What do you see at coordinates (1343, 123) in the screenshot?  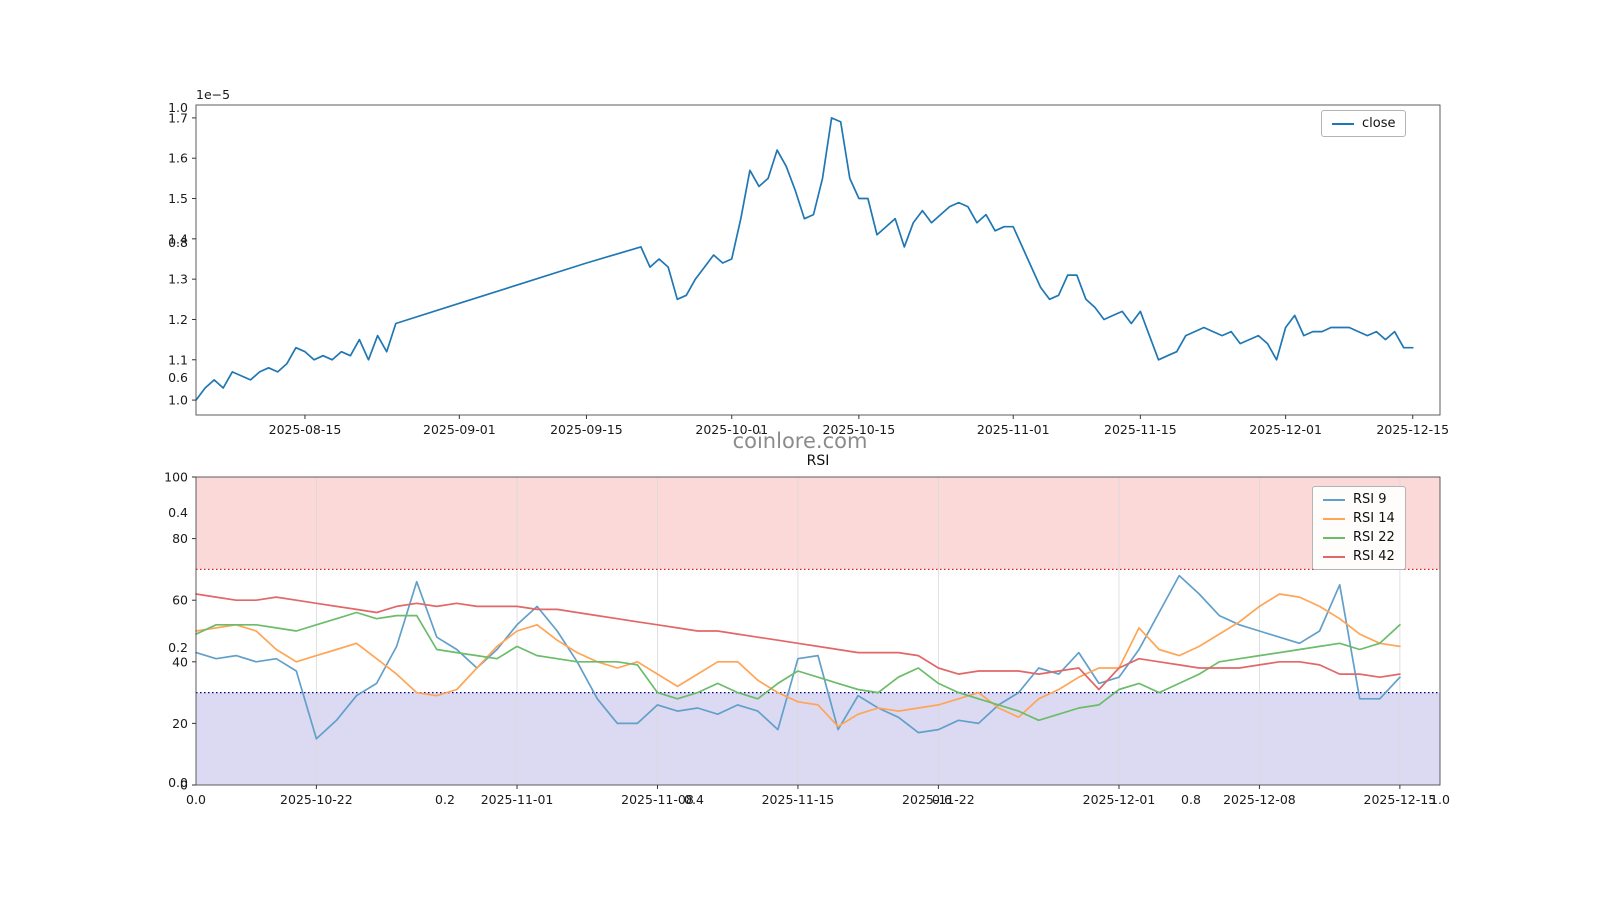 I see `close-line-sample` at bounding box center [1343, 123].